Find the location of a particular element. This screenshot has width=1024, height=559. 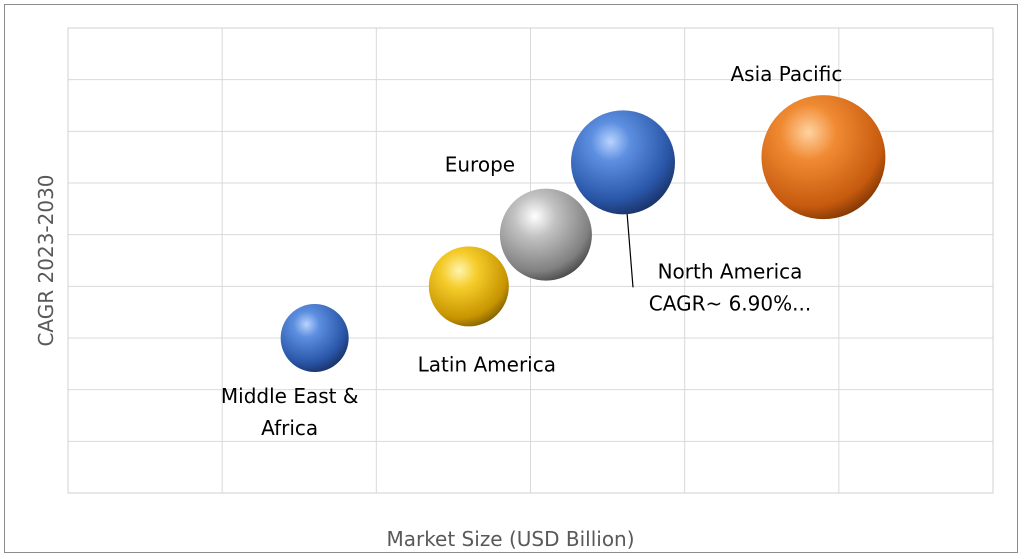

bubble-label-asia-pacific: Asia Pacific is located at coordinates (786, 74).